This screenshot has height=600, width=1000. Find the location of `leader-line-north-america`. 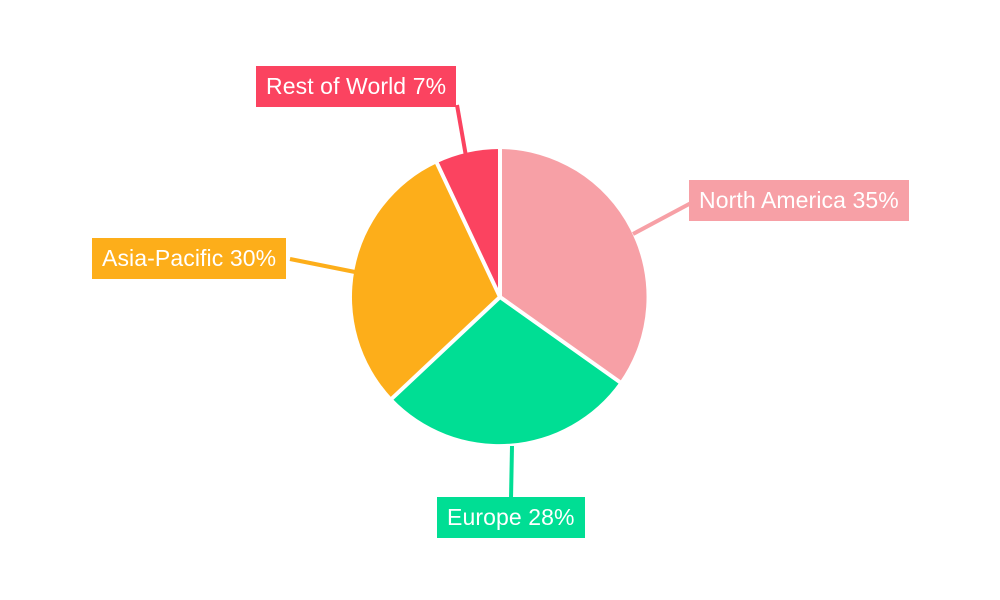

leader-line-north-america is located at coordinates (662, 218).